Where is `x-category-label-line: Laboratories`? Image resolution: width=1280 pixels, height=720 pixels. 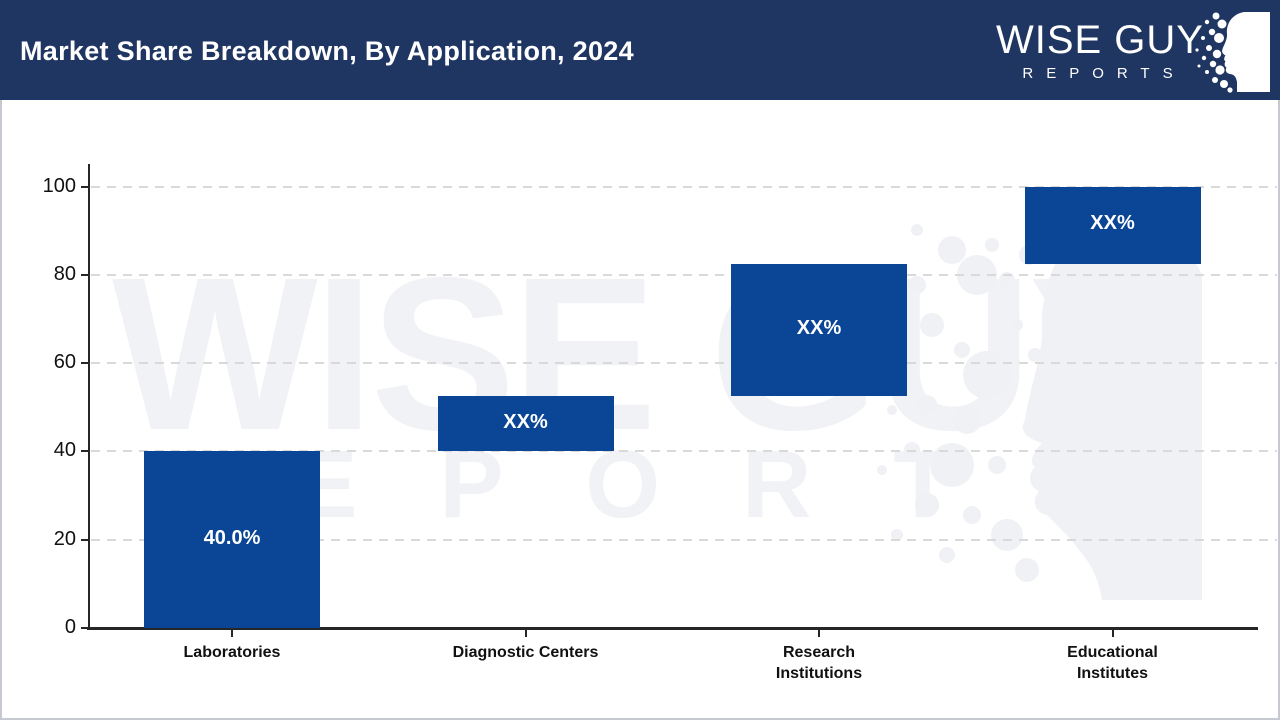 x-category-label-line: Laboratories is located at coordinates (232, 652).